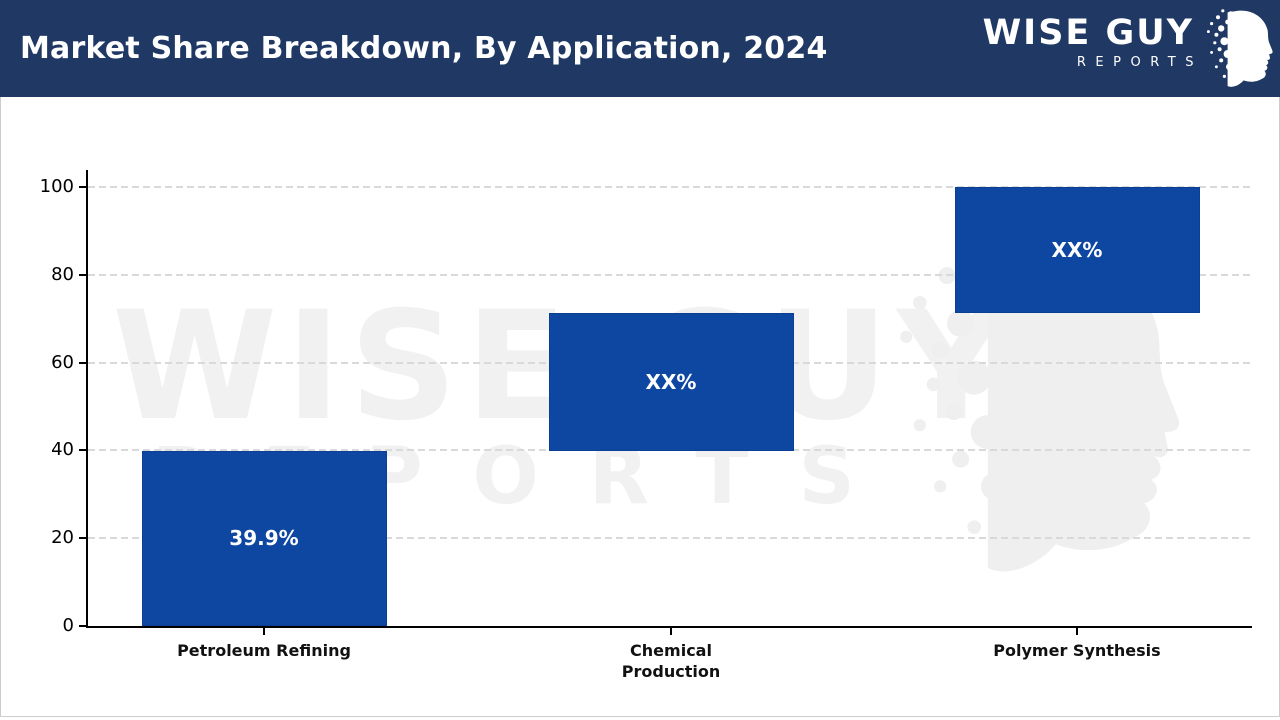 Image resolution: width=1280 pixels, height=720 pixels. I want to click on y-axis-line, so click(87, 399).